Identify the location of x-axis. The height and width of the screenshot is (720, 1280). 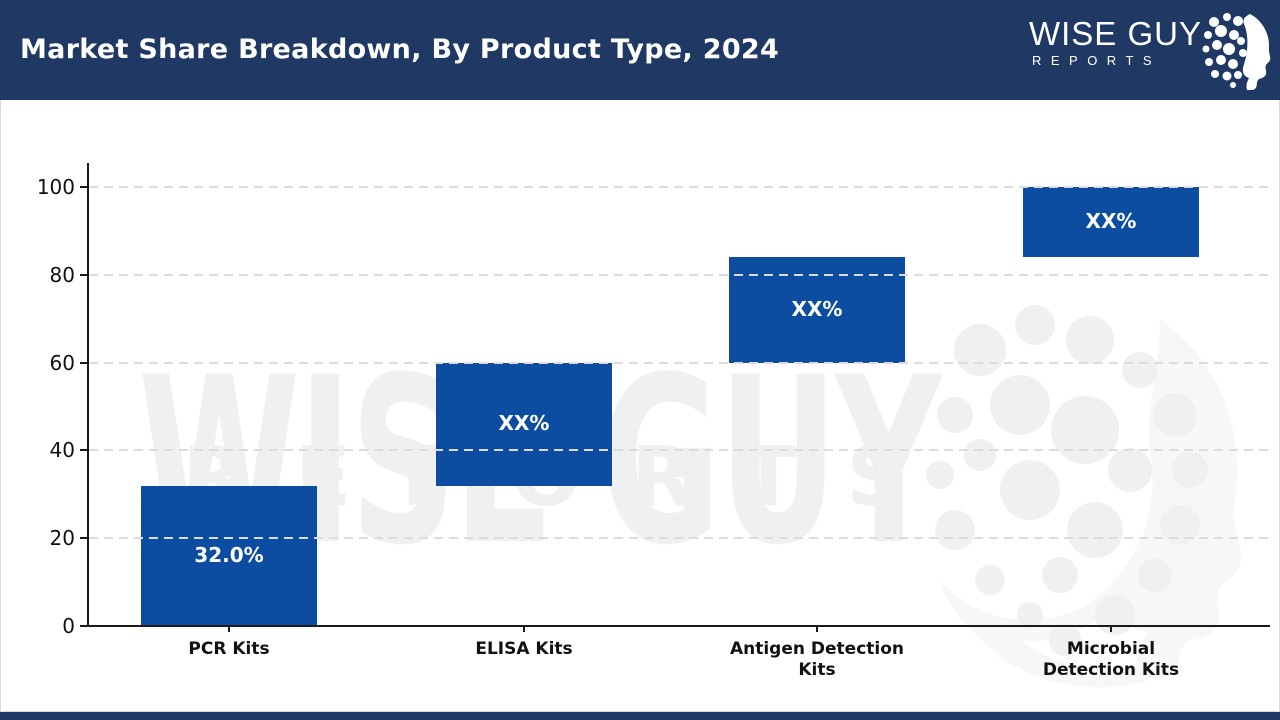
(679, 626).